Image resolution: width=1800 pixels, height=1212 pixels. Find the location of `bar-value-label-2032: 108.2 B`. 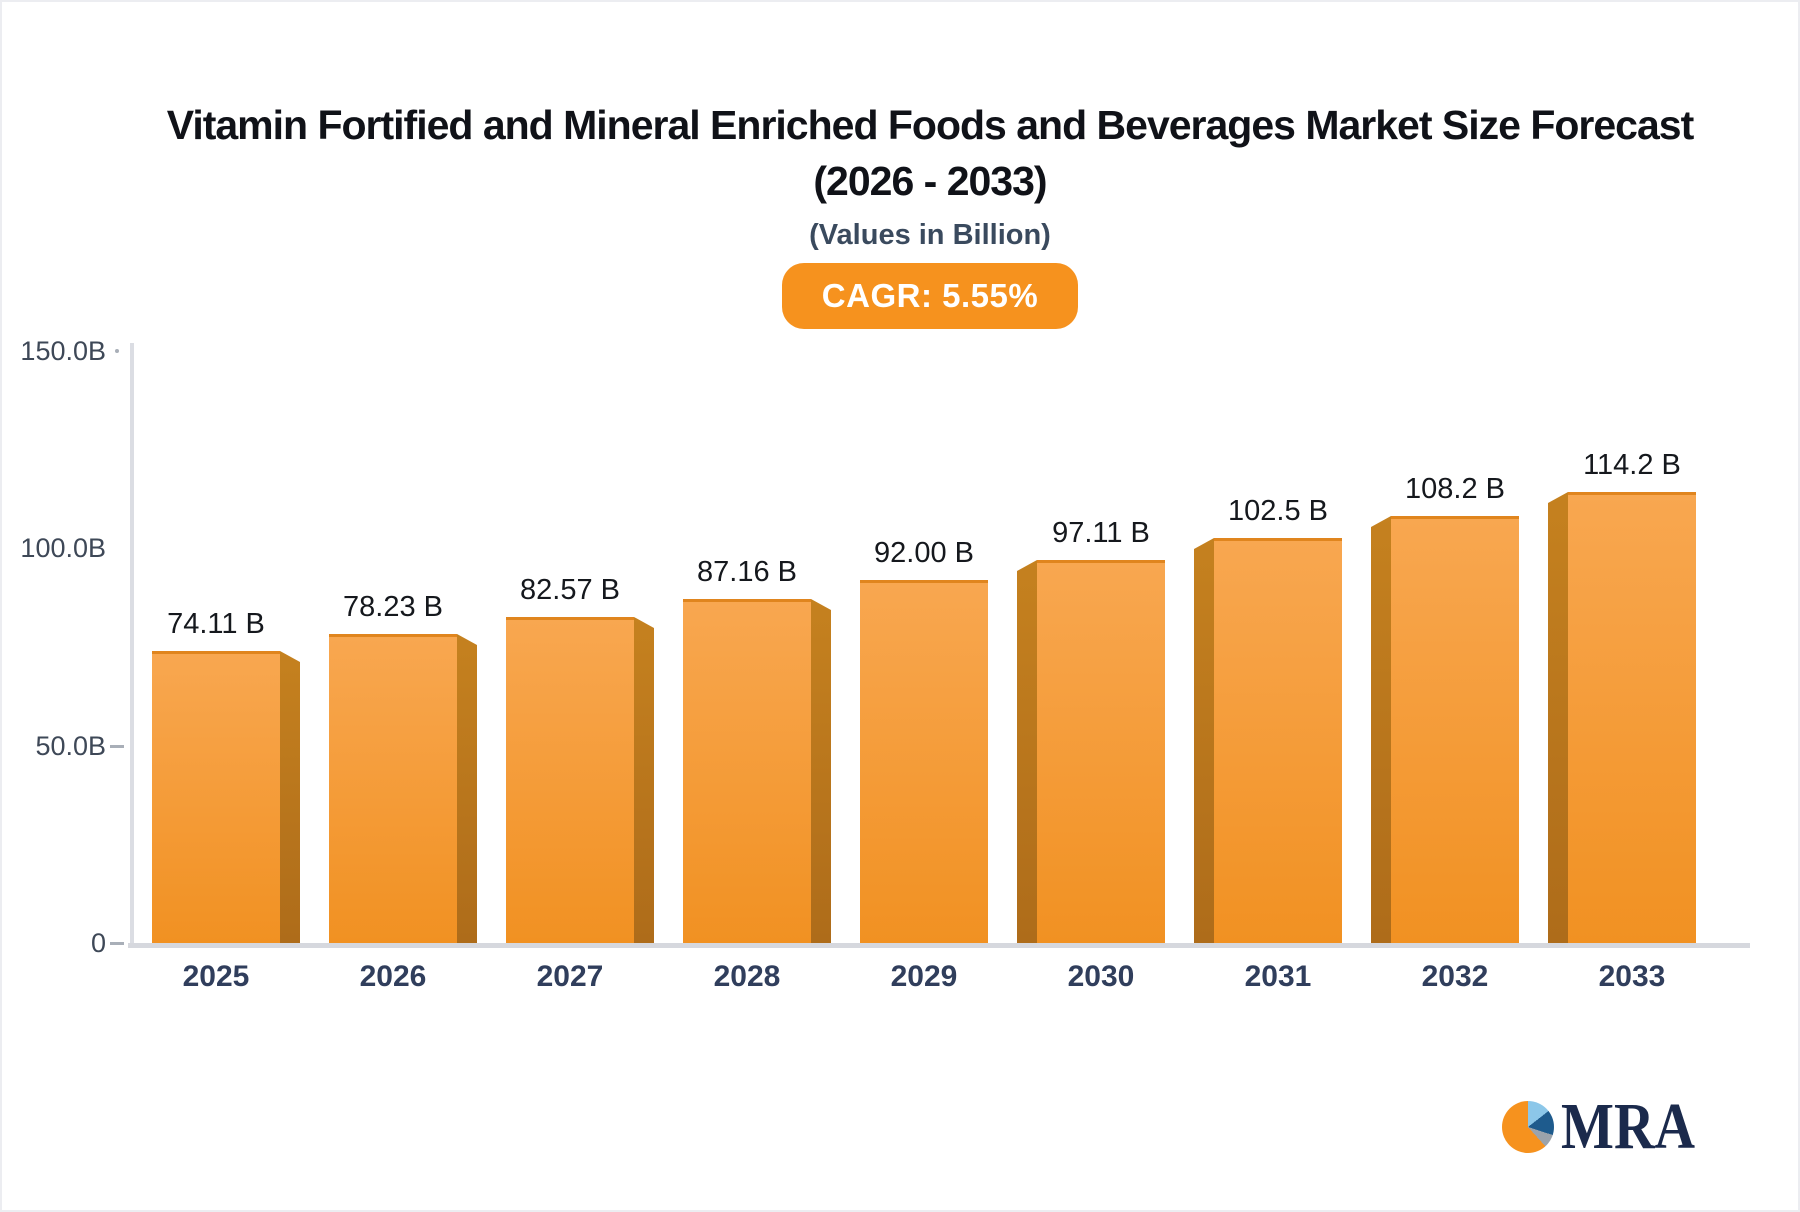

bar-value-label-2032: 108.2 B is located at coordinates (1455, 489).